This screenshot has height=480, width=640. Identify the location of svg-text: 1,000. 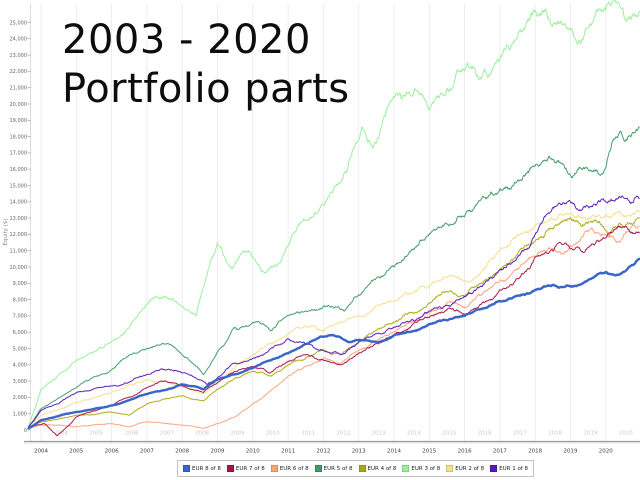
(20, 415).